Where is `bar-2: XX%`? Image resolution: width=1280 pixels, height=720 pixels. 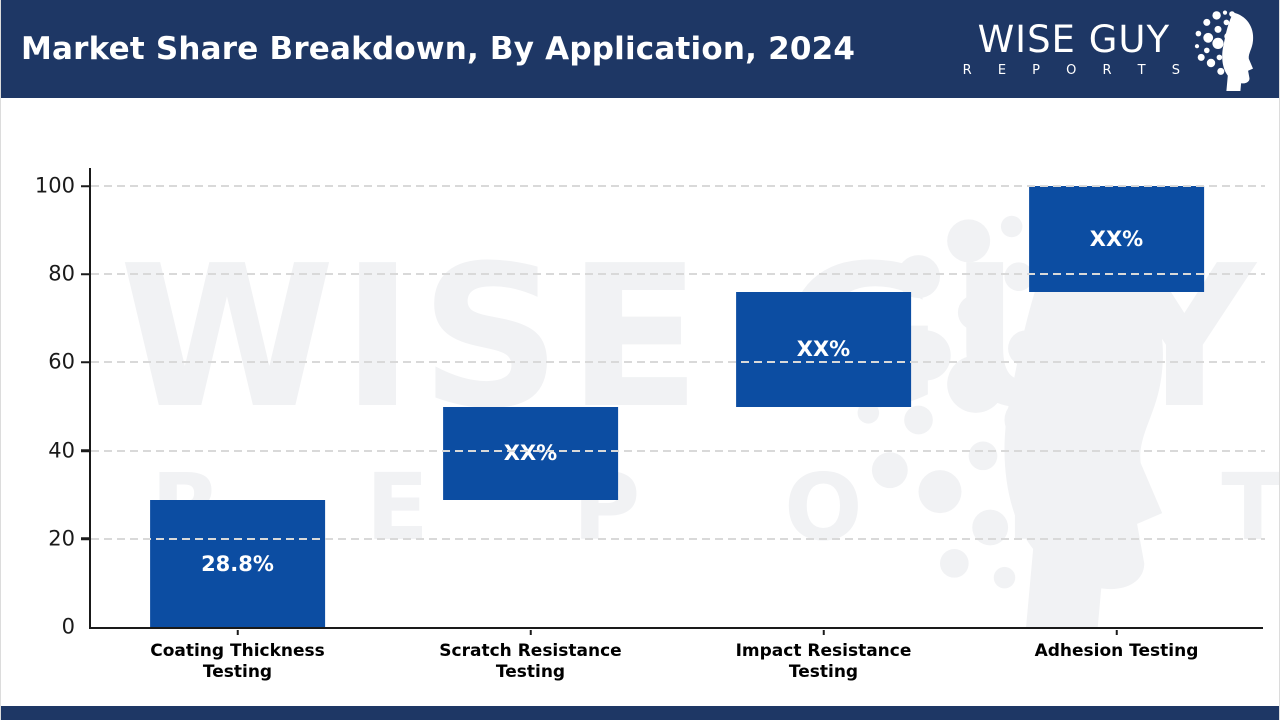 bar-2: XX% is located at coordinates (823, 349).